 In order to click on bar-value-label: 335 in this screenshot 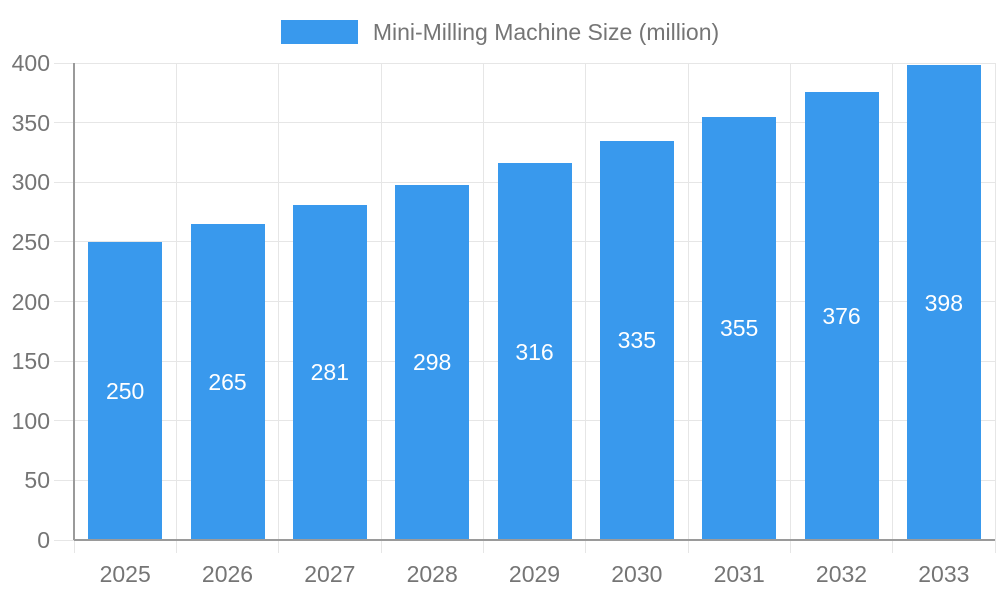, I will do `click(637, 340)`.